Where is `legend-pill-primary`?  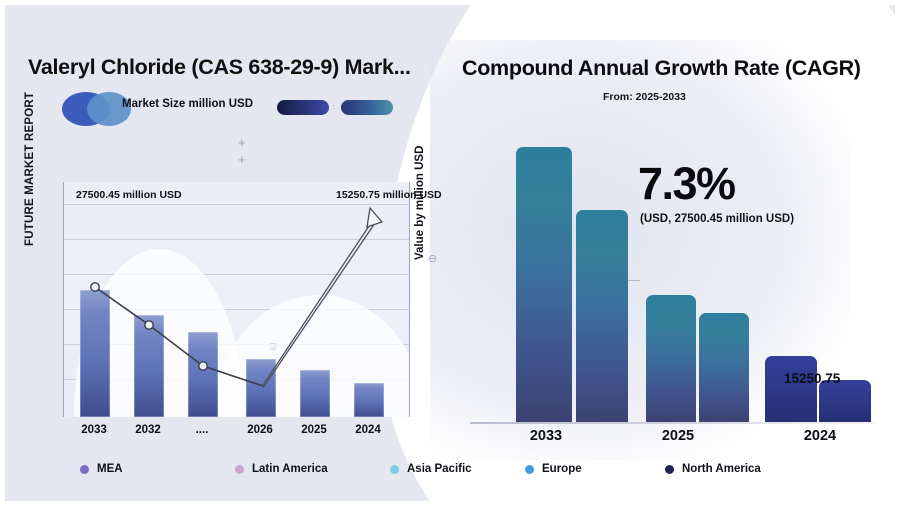
legend-pill-primary is located at coordinates (303, 107).